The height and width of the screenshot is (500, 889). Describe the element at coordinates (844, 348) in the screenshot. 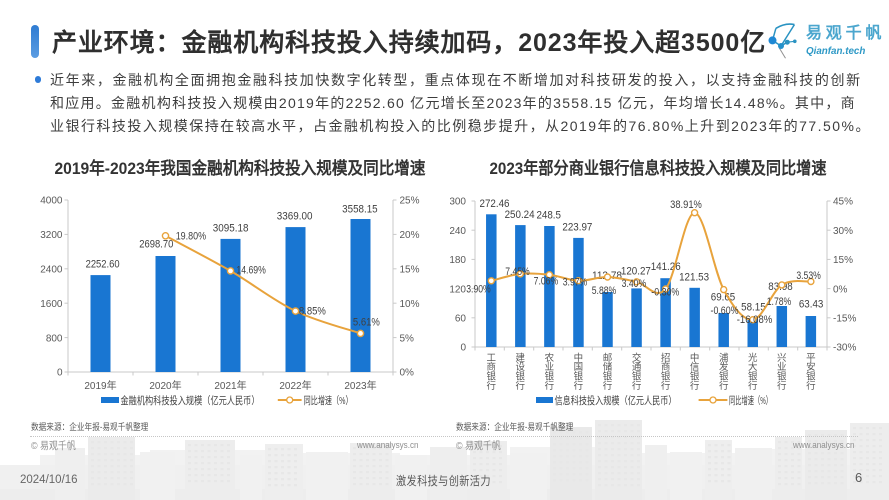

I see `svg-text: -30%` at that location.